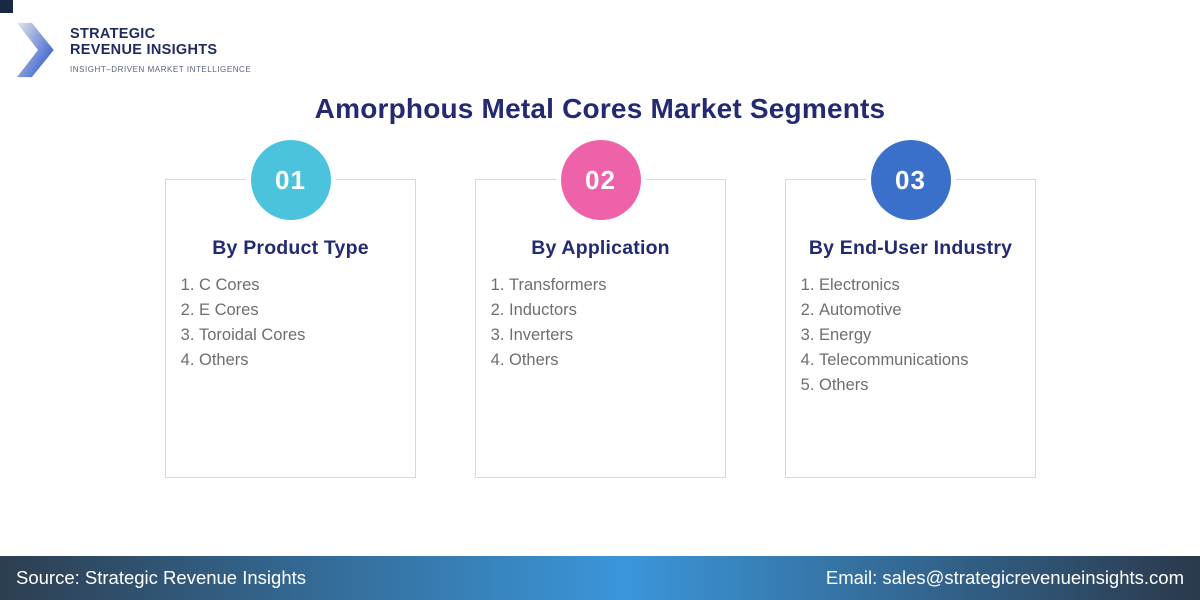  Describe the element at coordinates (922, 360) in the screenshot. I see `segment-list-item: Telecommunications` at that location.